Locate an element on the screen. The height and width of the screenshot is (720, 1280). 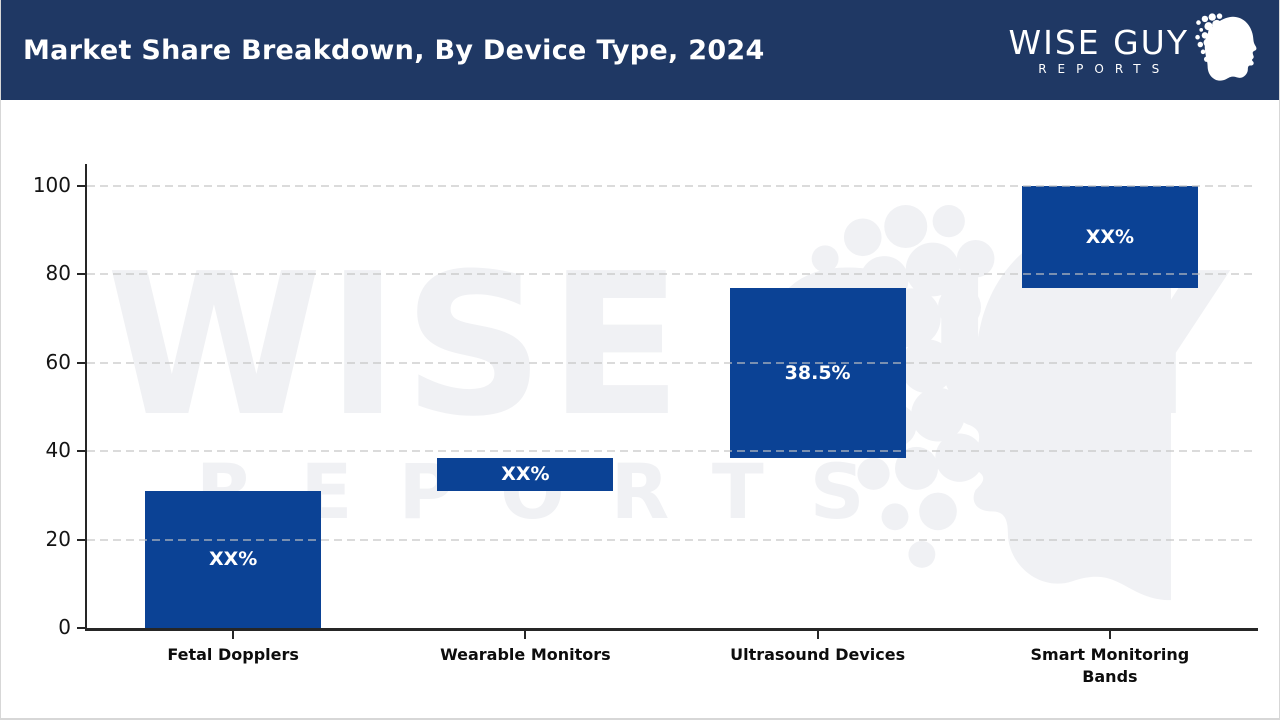
x-axis-spine is located at coordinates (671, 629).